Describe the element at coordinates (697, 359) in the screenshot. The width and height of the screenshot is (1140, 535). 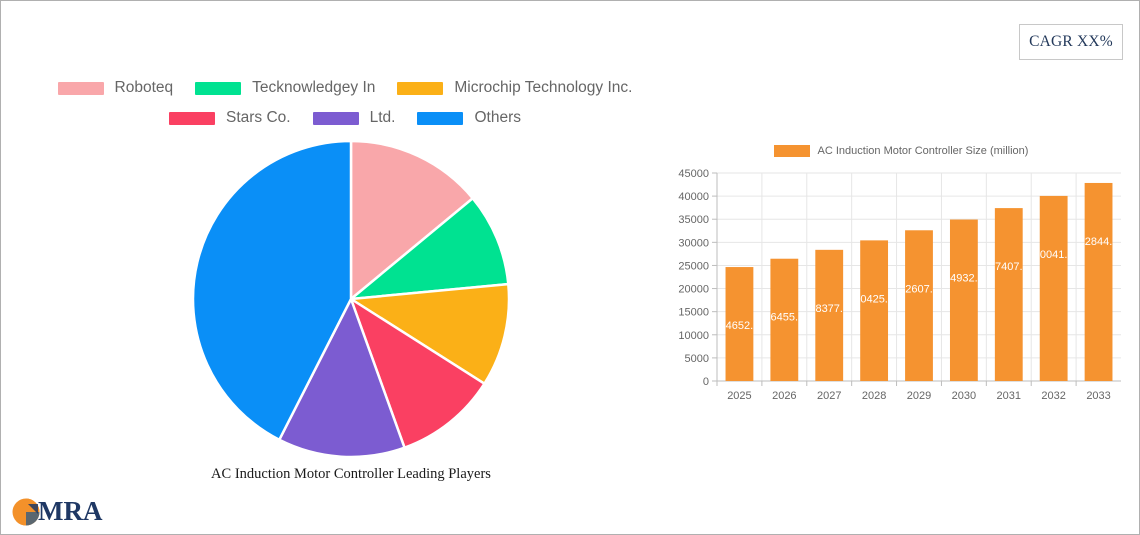
I see `y-axis-tick-label: 5000` at that location.